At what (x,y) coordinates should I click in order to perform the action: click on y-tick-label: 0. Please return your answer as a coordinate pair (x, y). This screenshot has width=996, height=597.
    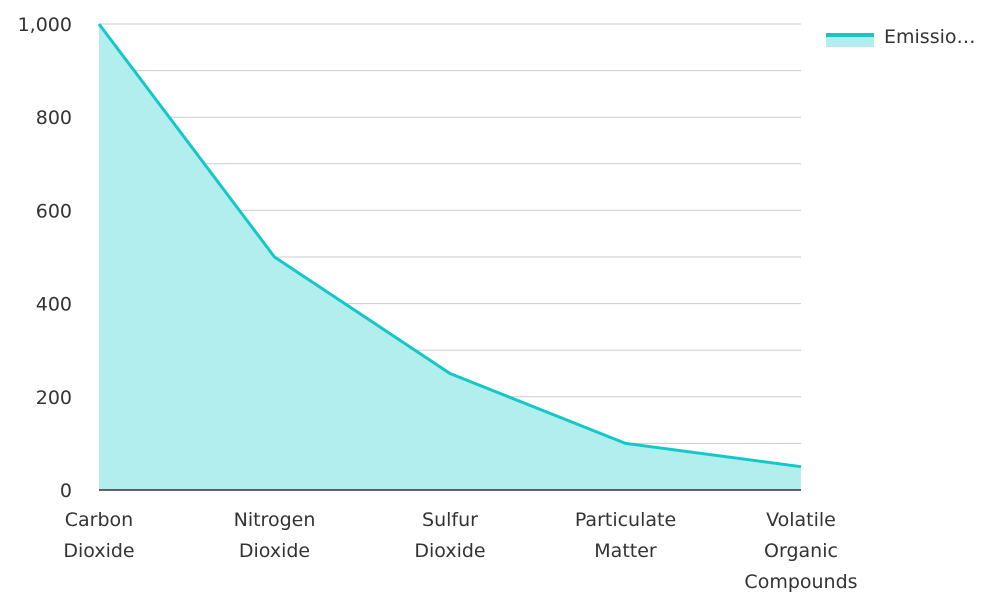
    Looking at the image, I should click on (66, 491).